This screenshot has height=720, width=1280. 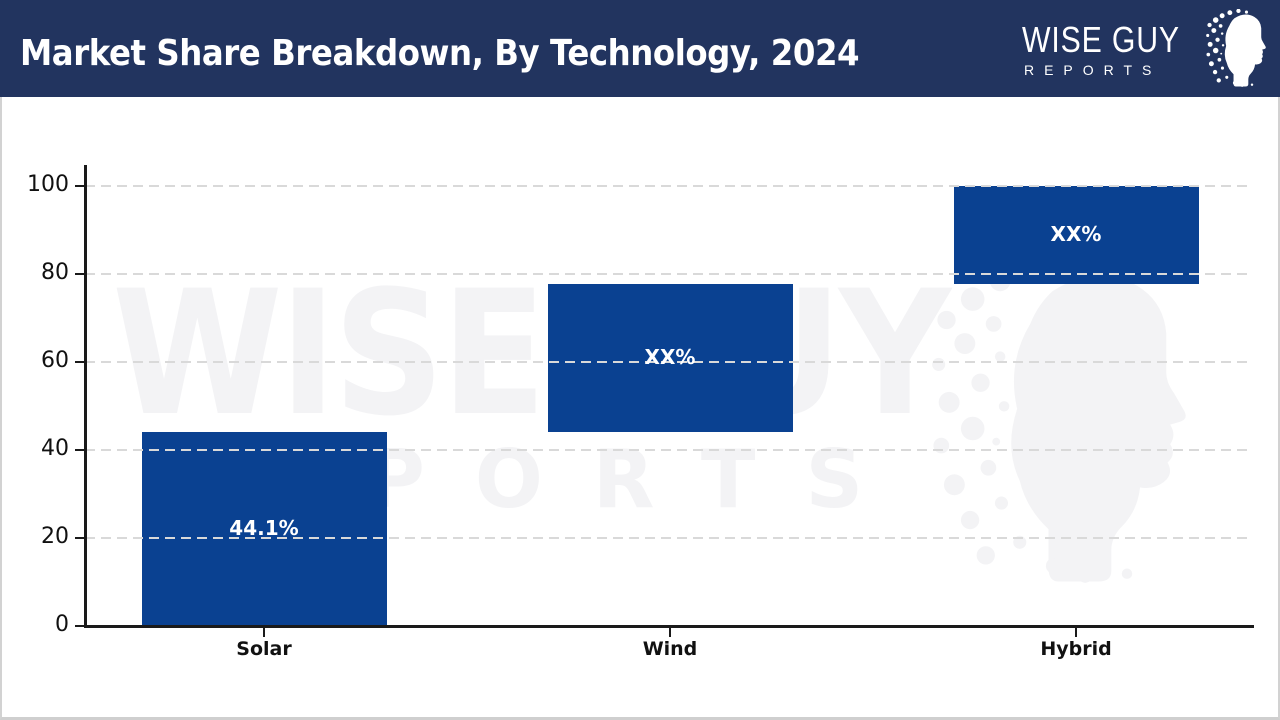 What do you see at coordinates (669, 626) in the screenshot?
I see `x-axis-line` at bounding box center [669, 626].